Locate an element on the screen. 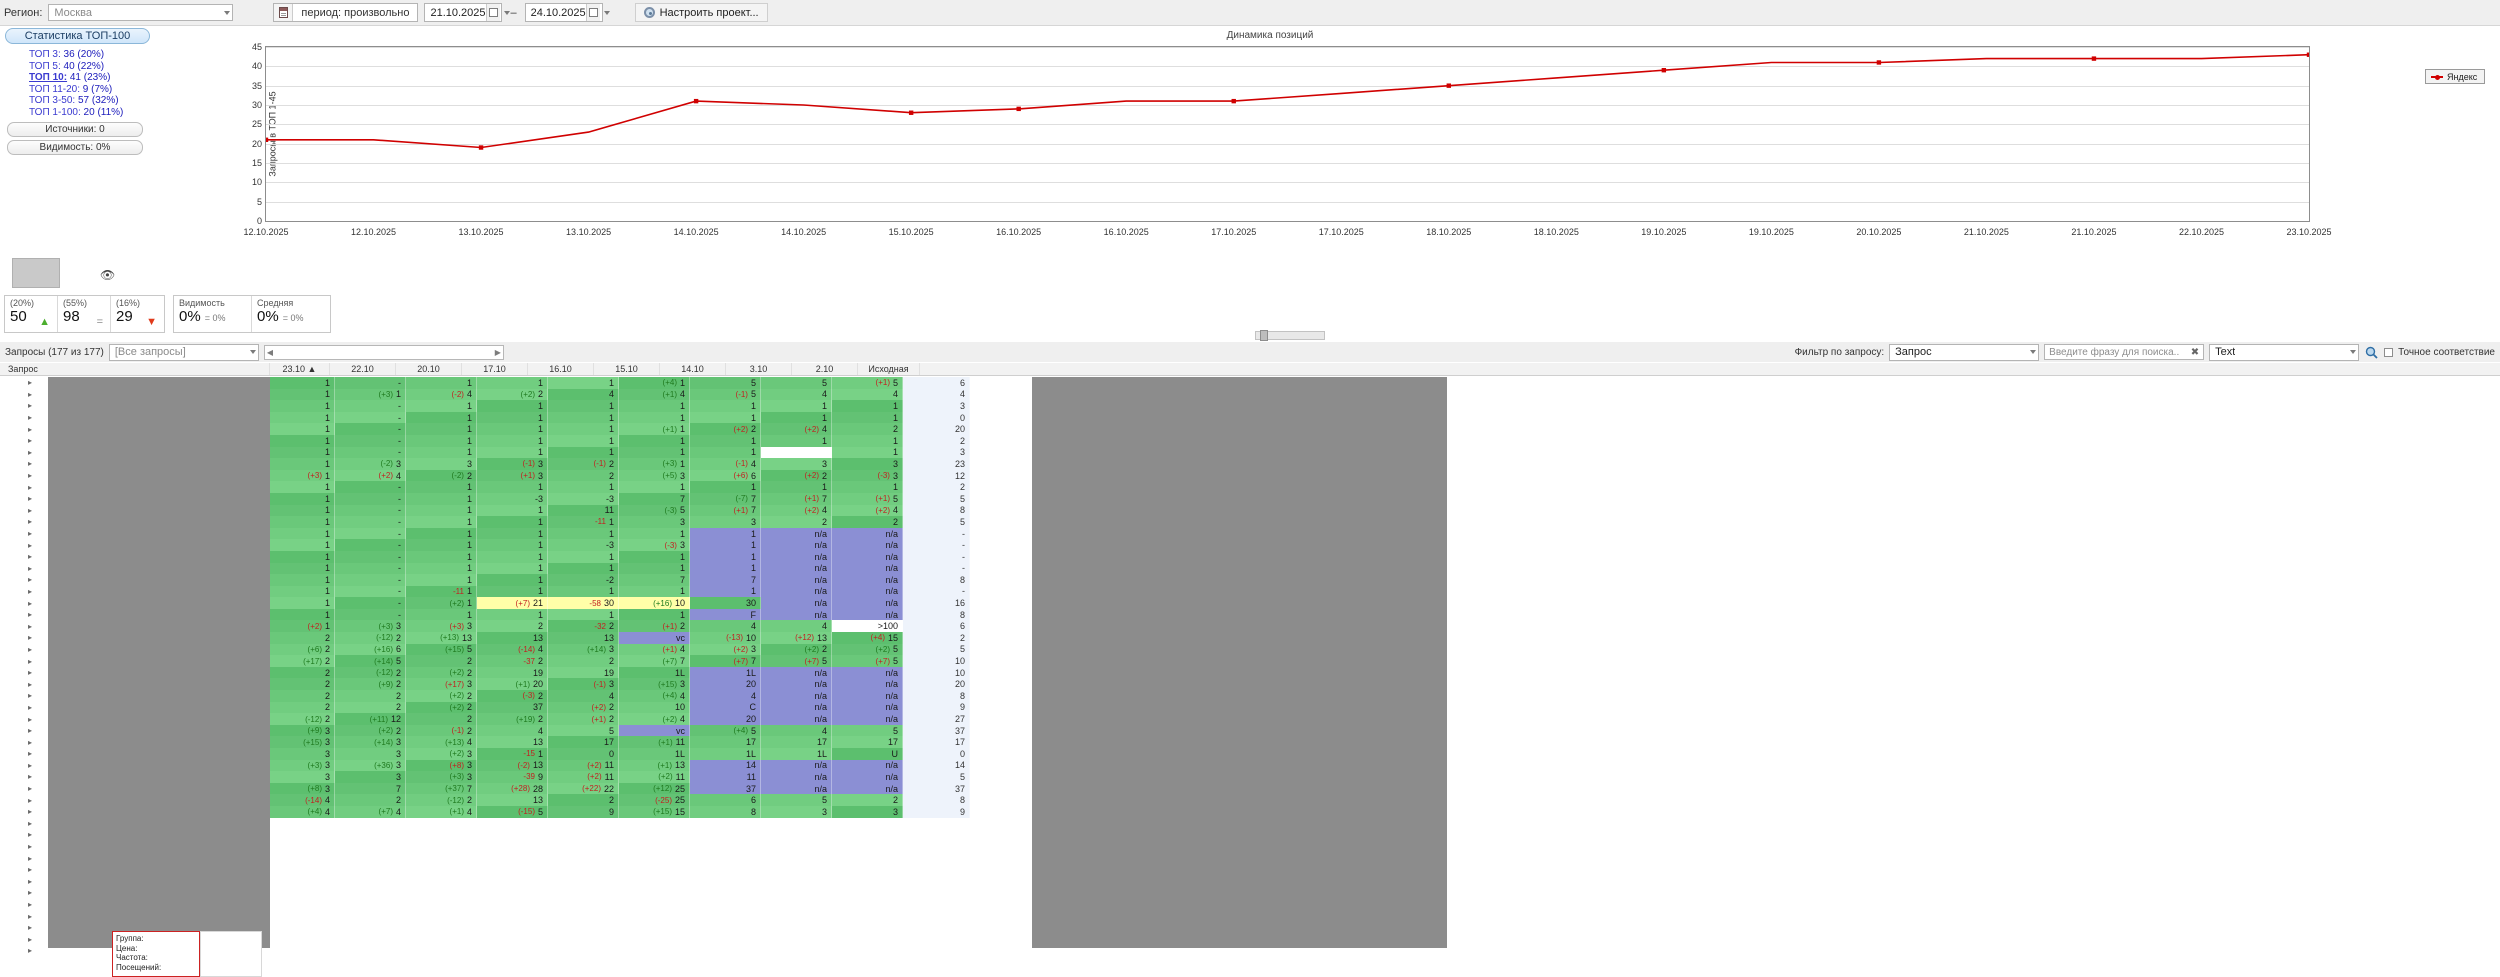 The height and width of the screenshot is (977, 2500). table-row: (-12) 2 (+11) 12 2 (+19) 2 (+1) 2 (+2) 4 20 n/a n/a 27 is located at coordinates (620, 719).